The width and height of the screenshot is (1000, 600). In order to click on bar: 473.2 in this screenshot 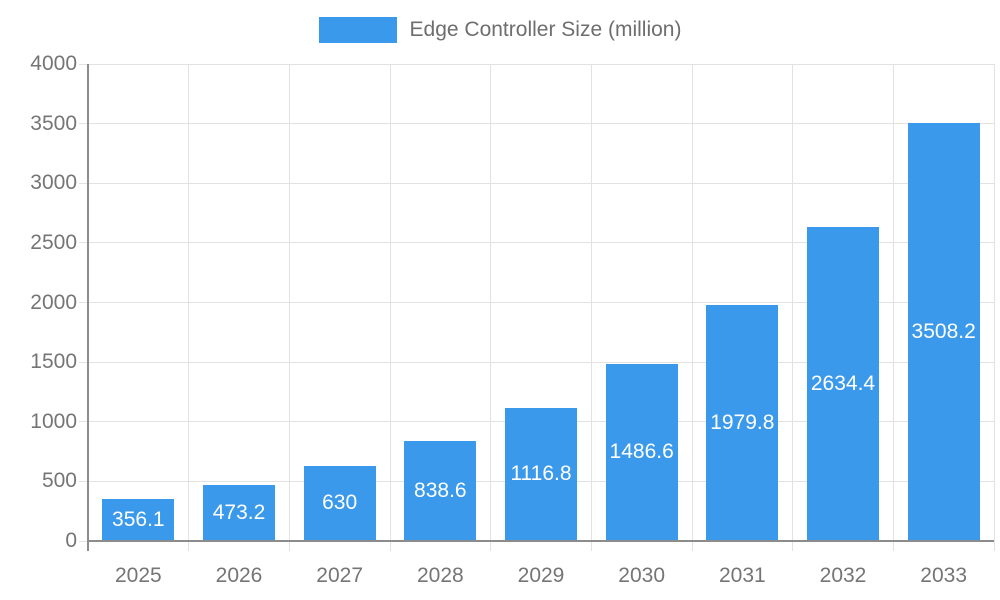, I will do `click(239, 512)`.